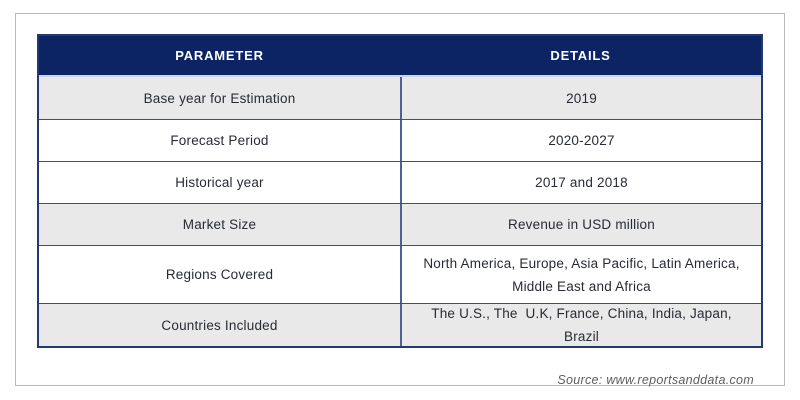  What do you see at coordinates (580, 140) in the screenshot?
I see `details-cell: 2020-2027` at bounding box center [580, 140].